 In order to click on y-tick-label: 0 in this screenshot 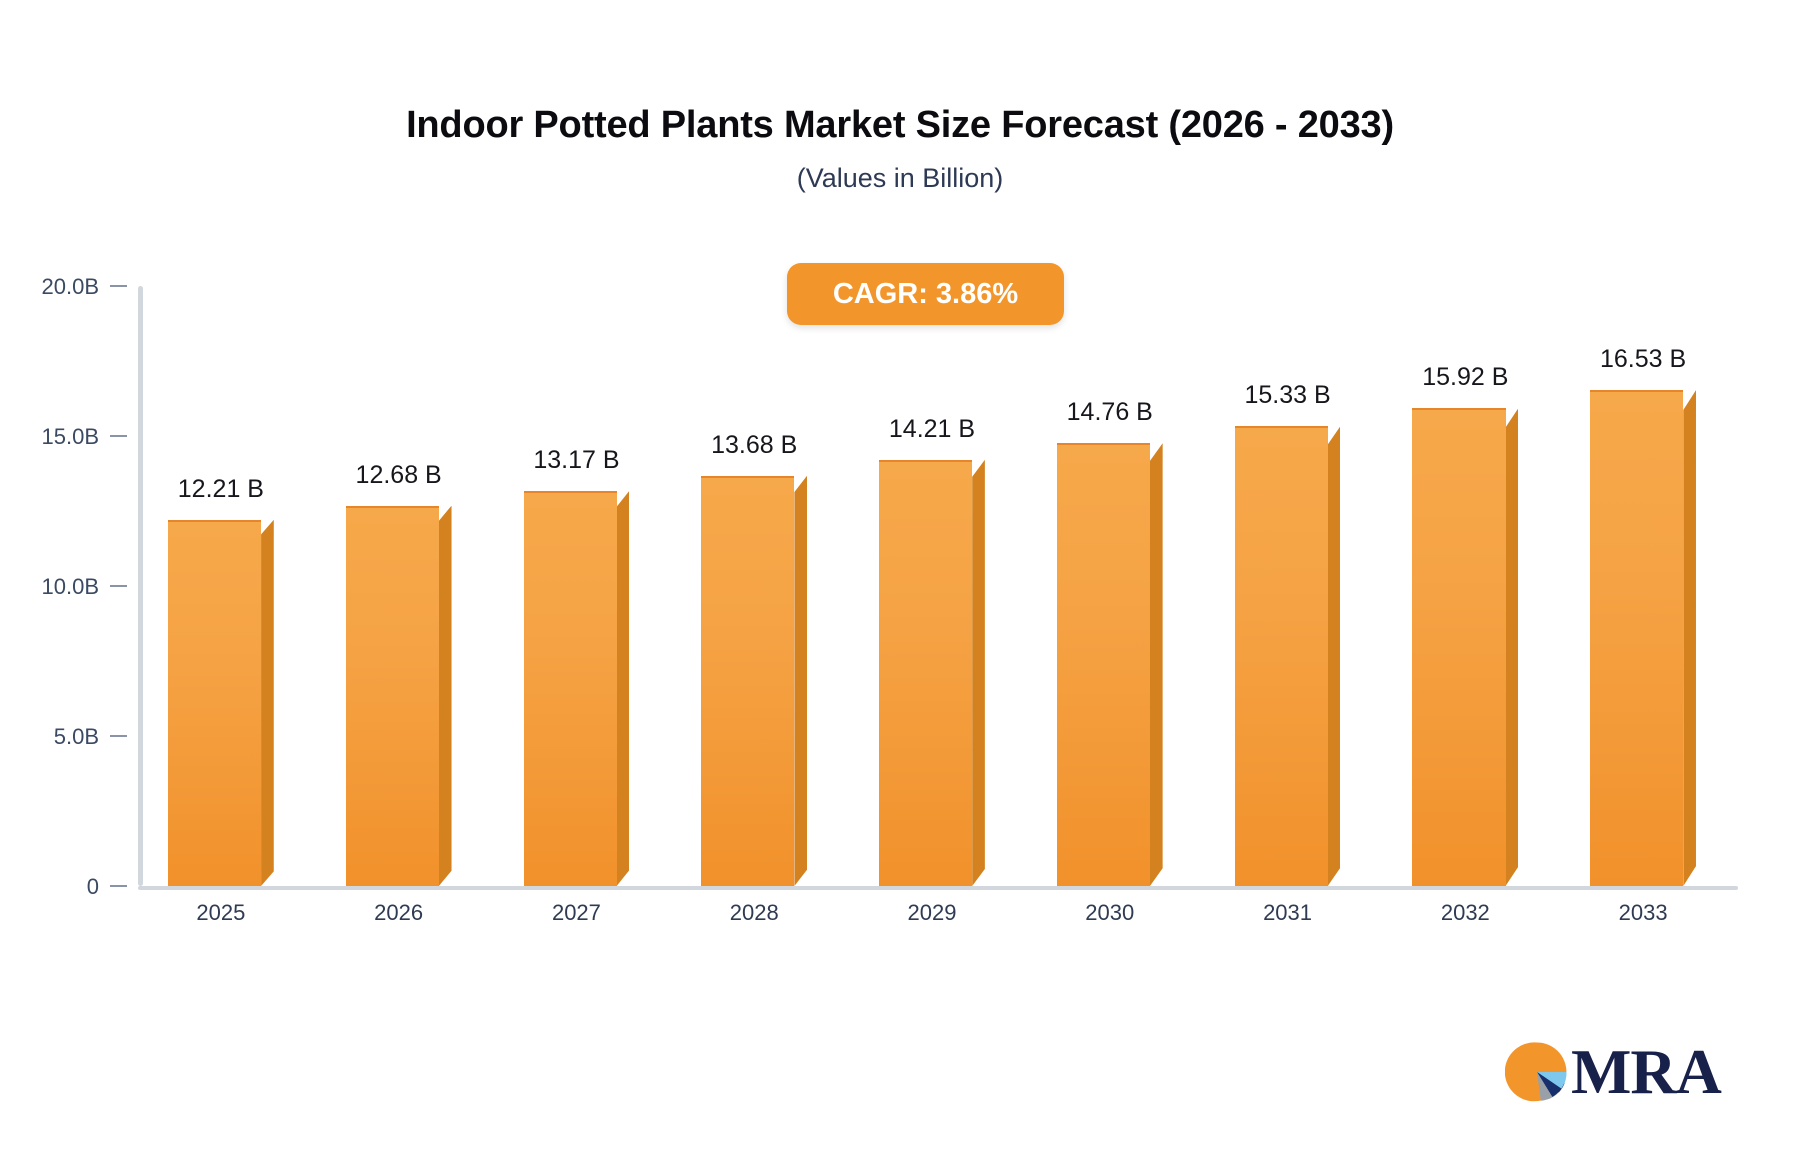, I will do `click(92, 886)`.